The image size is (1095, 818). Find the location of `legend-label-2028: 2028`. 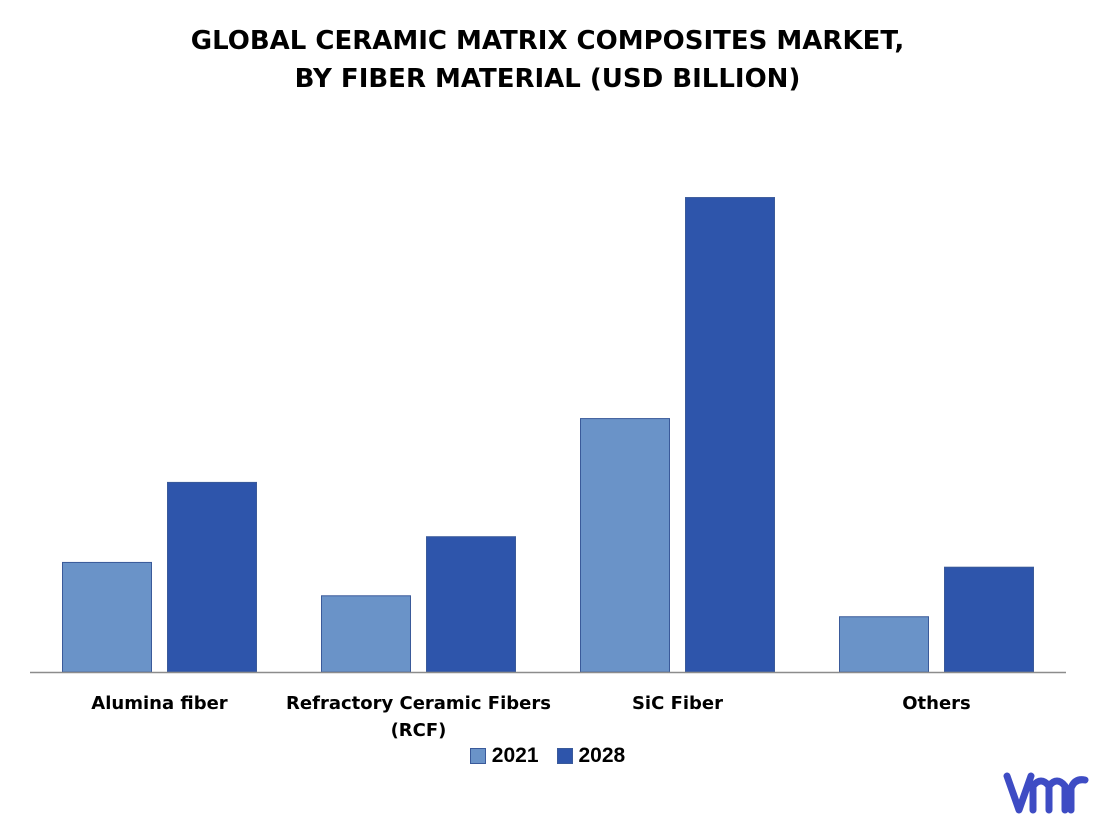

legend-label-2028: 2028 is located at coordinates (602, 755).